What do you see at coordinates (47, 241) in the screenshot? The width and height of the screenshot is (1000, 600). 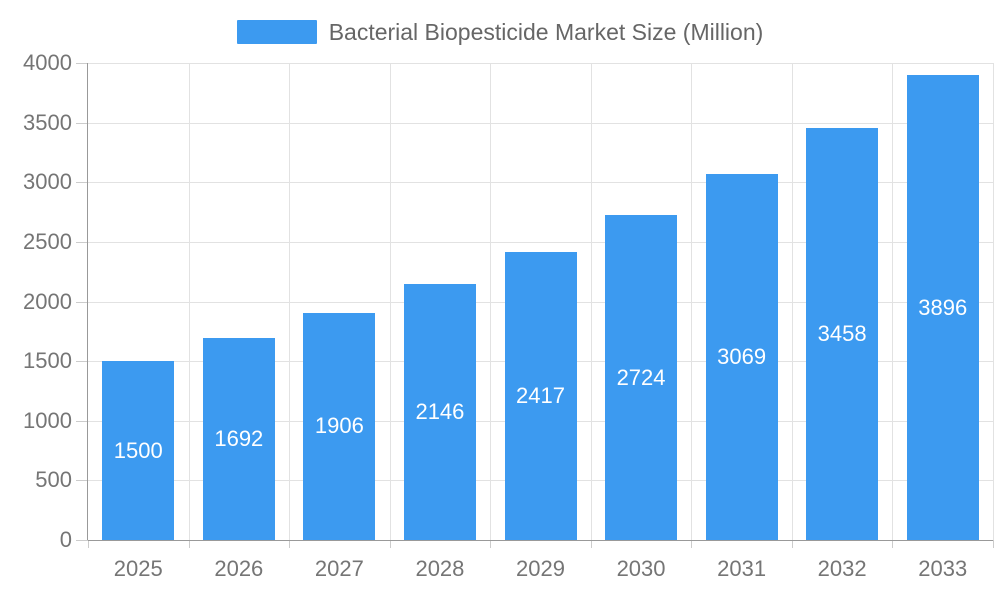 I see `y-tick-label: 2500` at bounding box center [47, 241].